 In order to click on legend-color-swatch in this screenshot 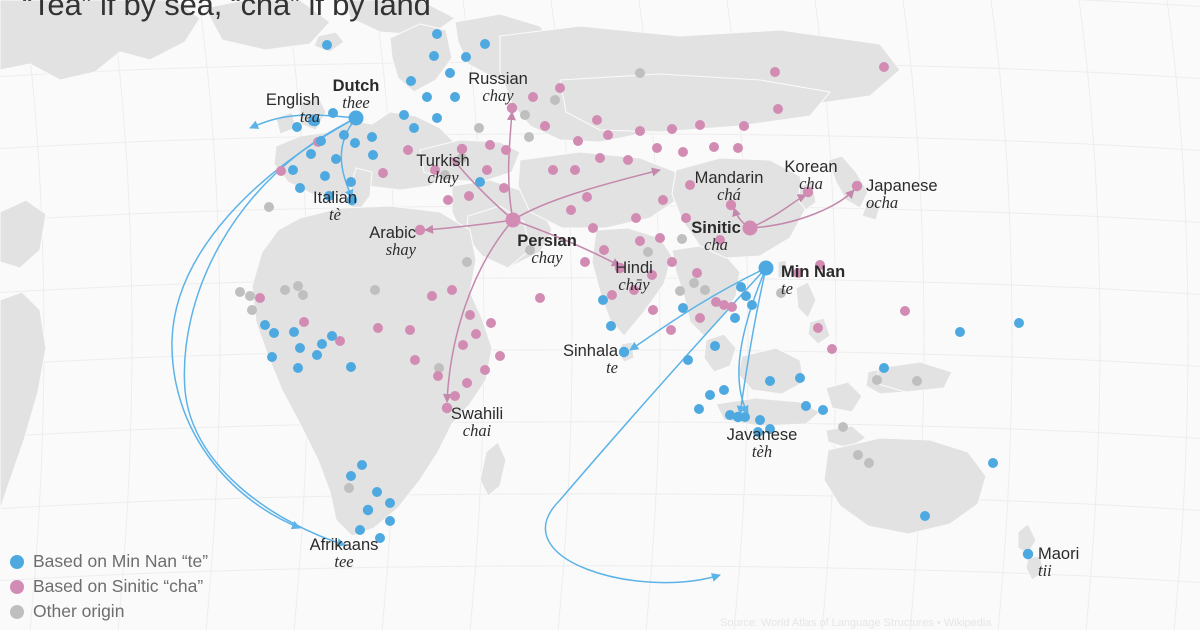, I will do `click(17, 586)`.